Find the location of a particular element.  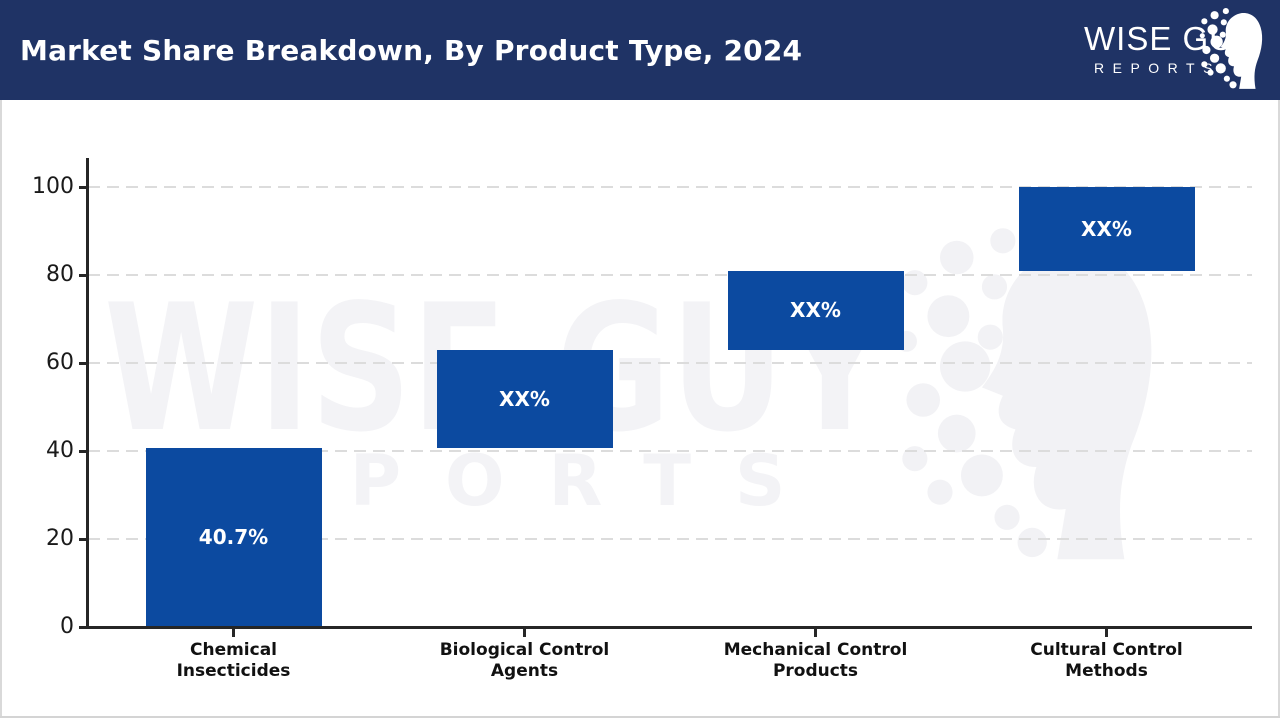

x-category-label: Biological Control Agents is located at coordinates (525, 661).